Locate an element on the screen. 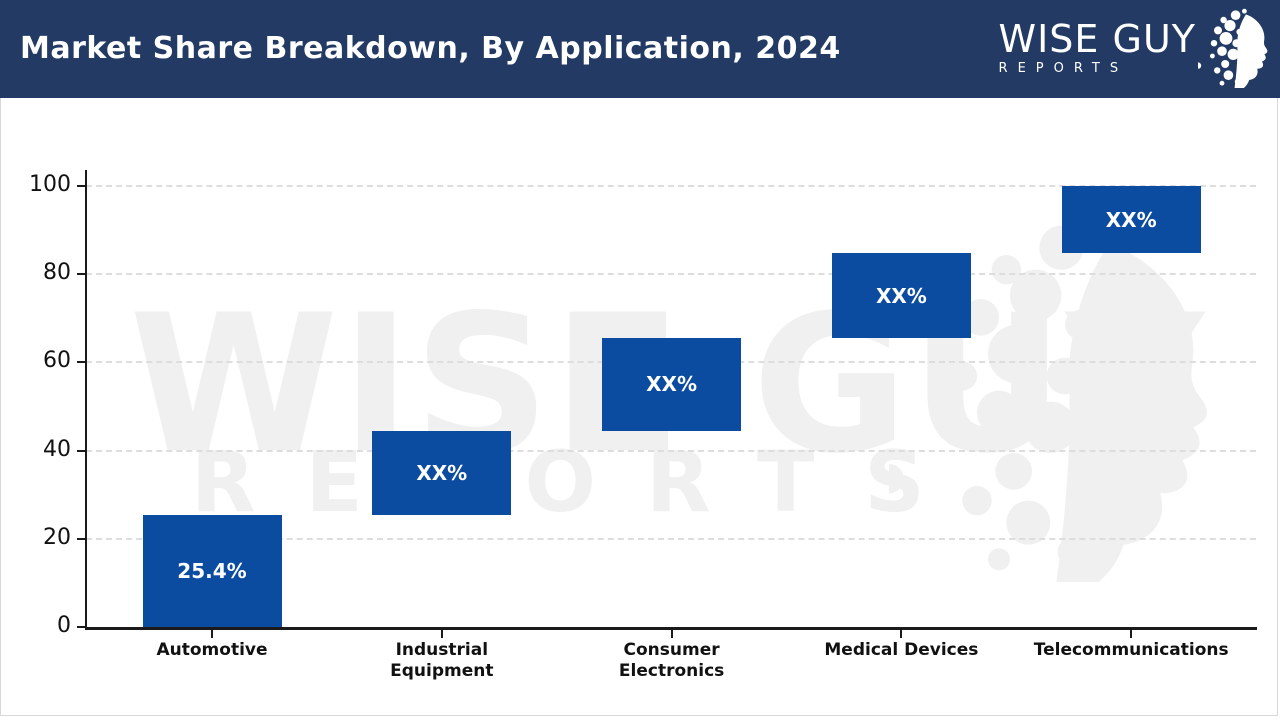 The image size is (1280, 720). y-axis-line is located at coordinates (86, 399).